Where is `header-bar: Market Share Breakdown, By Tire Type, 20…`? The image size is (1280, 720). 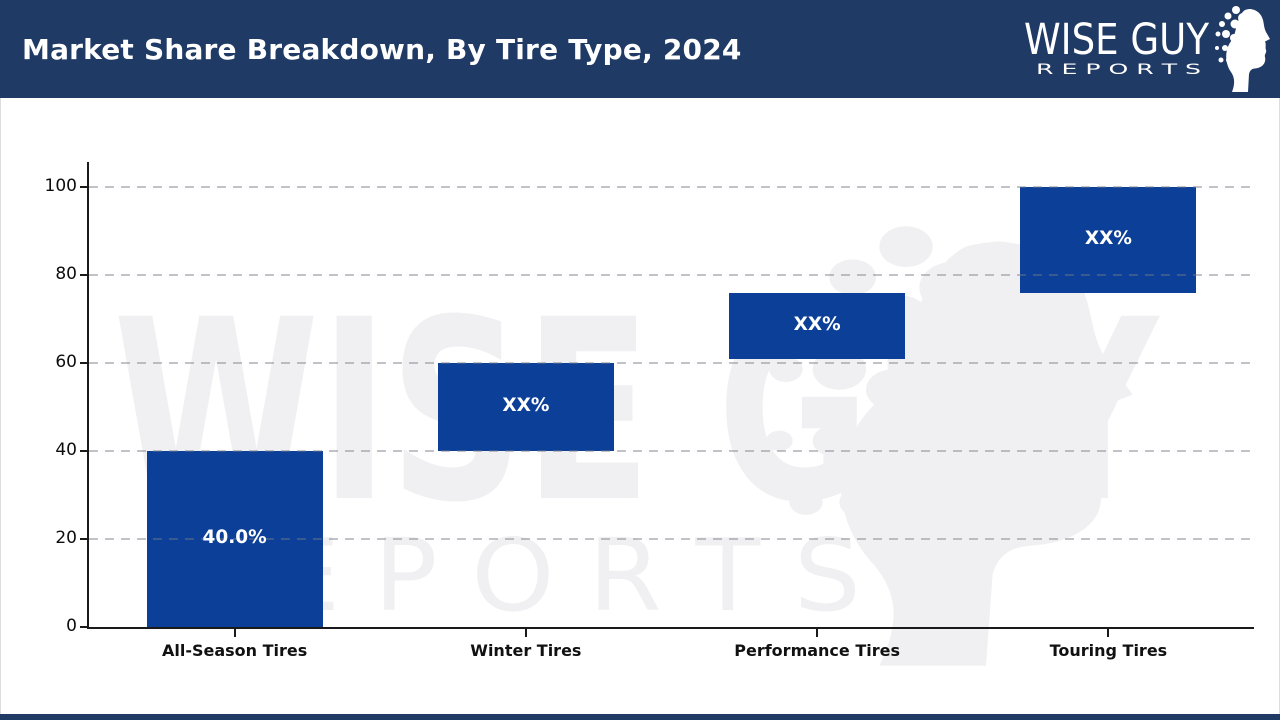
header-bar: Market Share Breakdown, By Tire Type, 20… is located at coordinates (640, 49).